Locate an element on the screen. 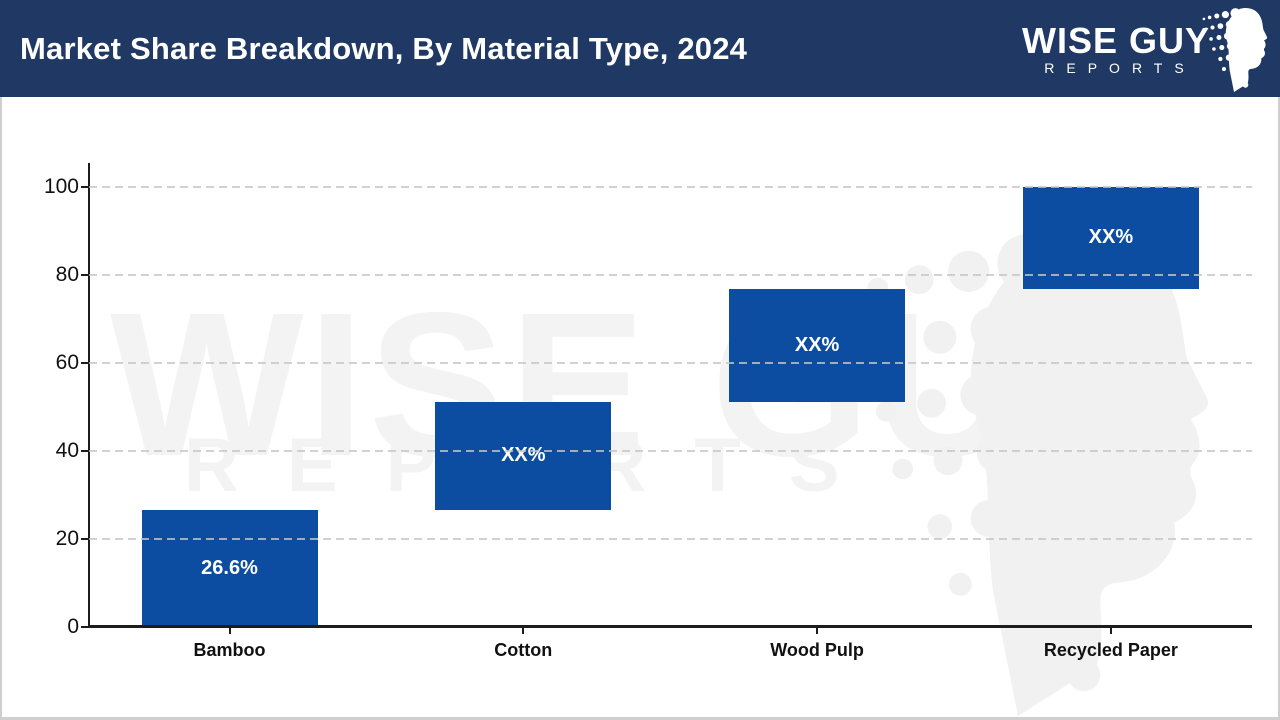 This screenshot has width=1280, height=720. wiseguy-logo: WISE GUY REPORTS is located at coordinates (1146, 49).